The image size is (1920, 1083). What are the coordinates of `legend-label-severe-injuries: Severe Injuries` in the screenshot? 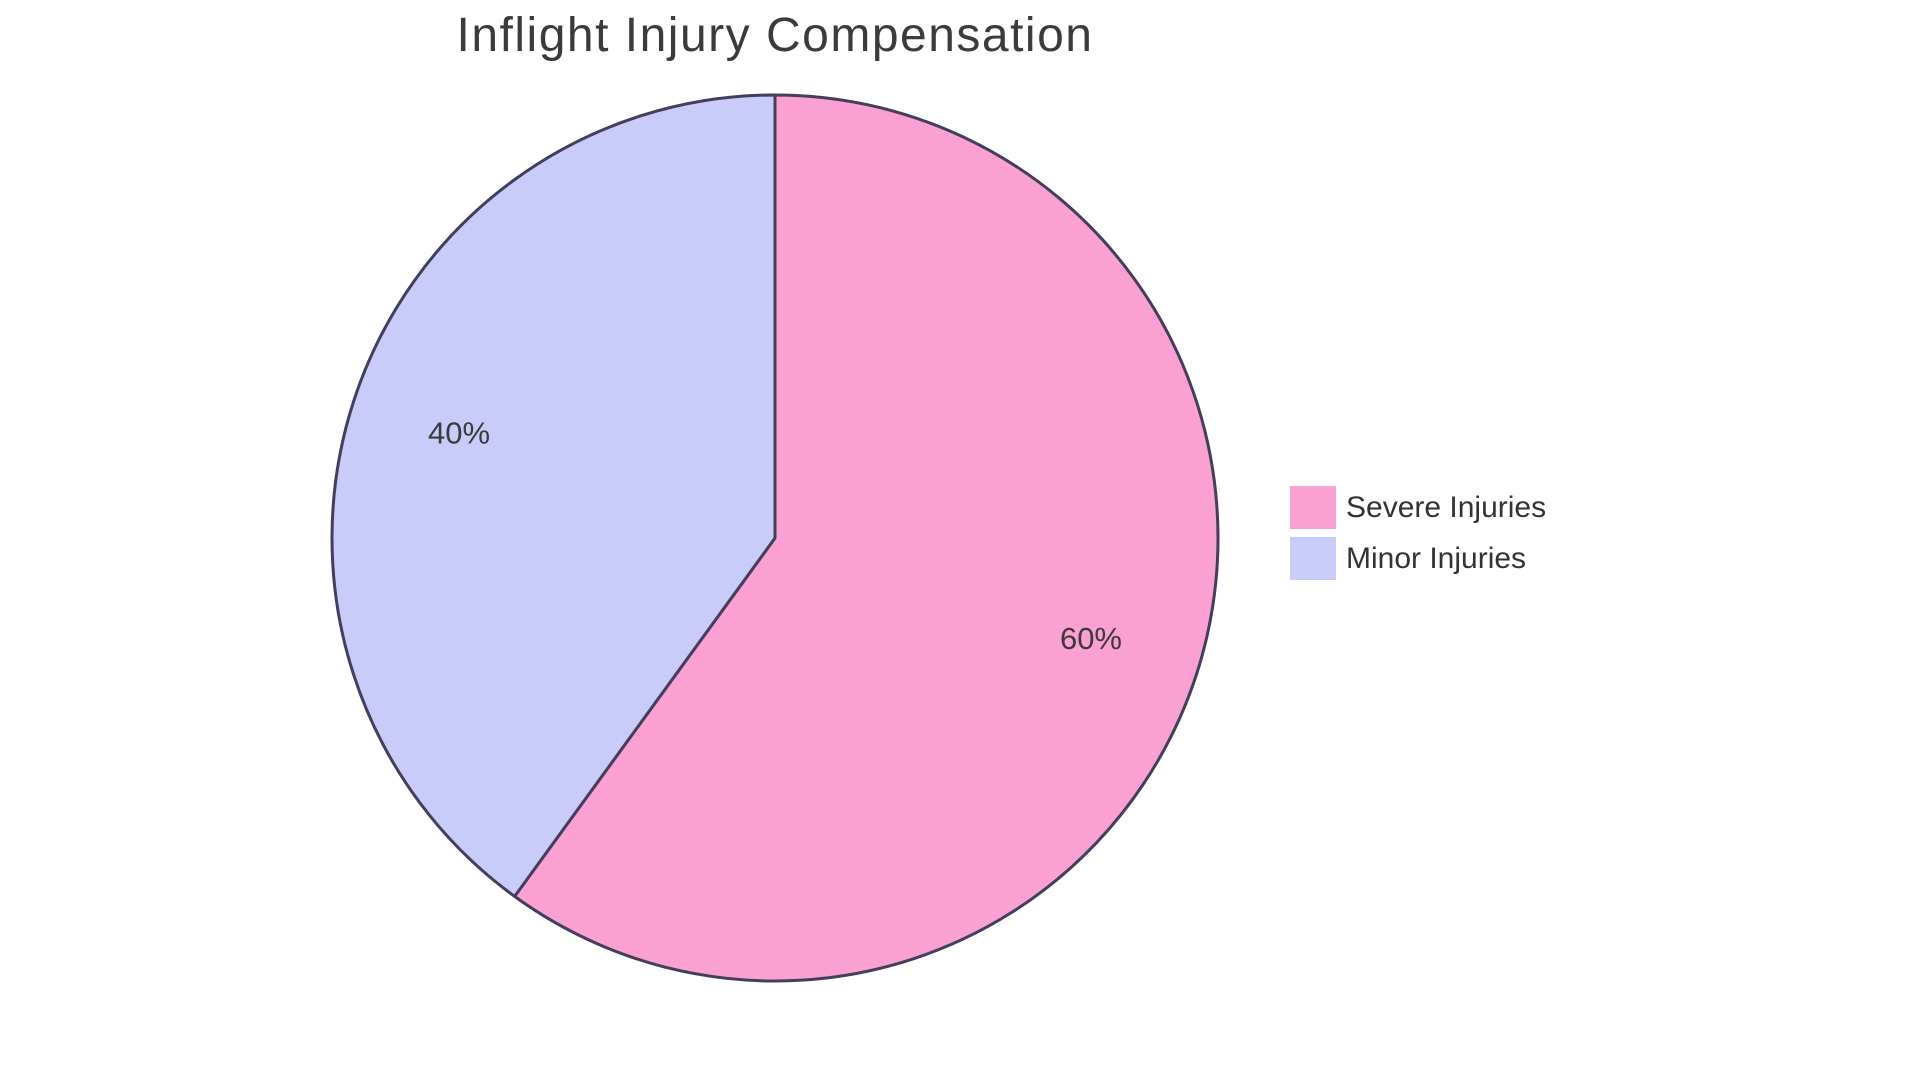 It's located at (1446, 507).